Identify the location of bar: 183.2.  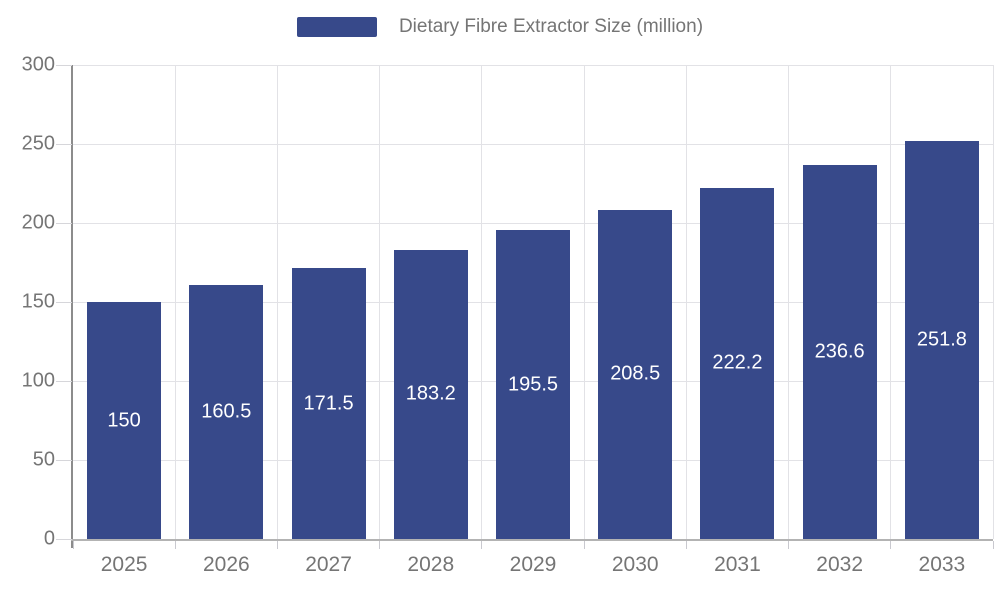
(430, 394).